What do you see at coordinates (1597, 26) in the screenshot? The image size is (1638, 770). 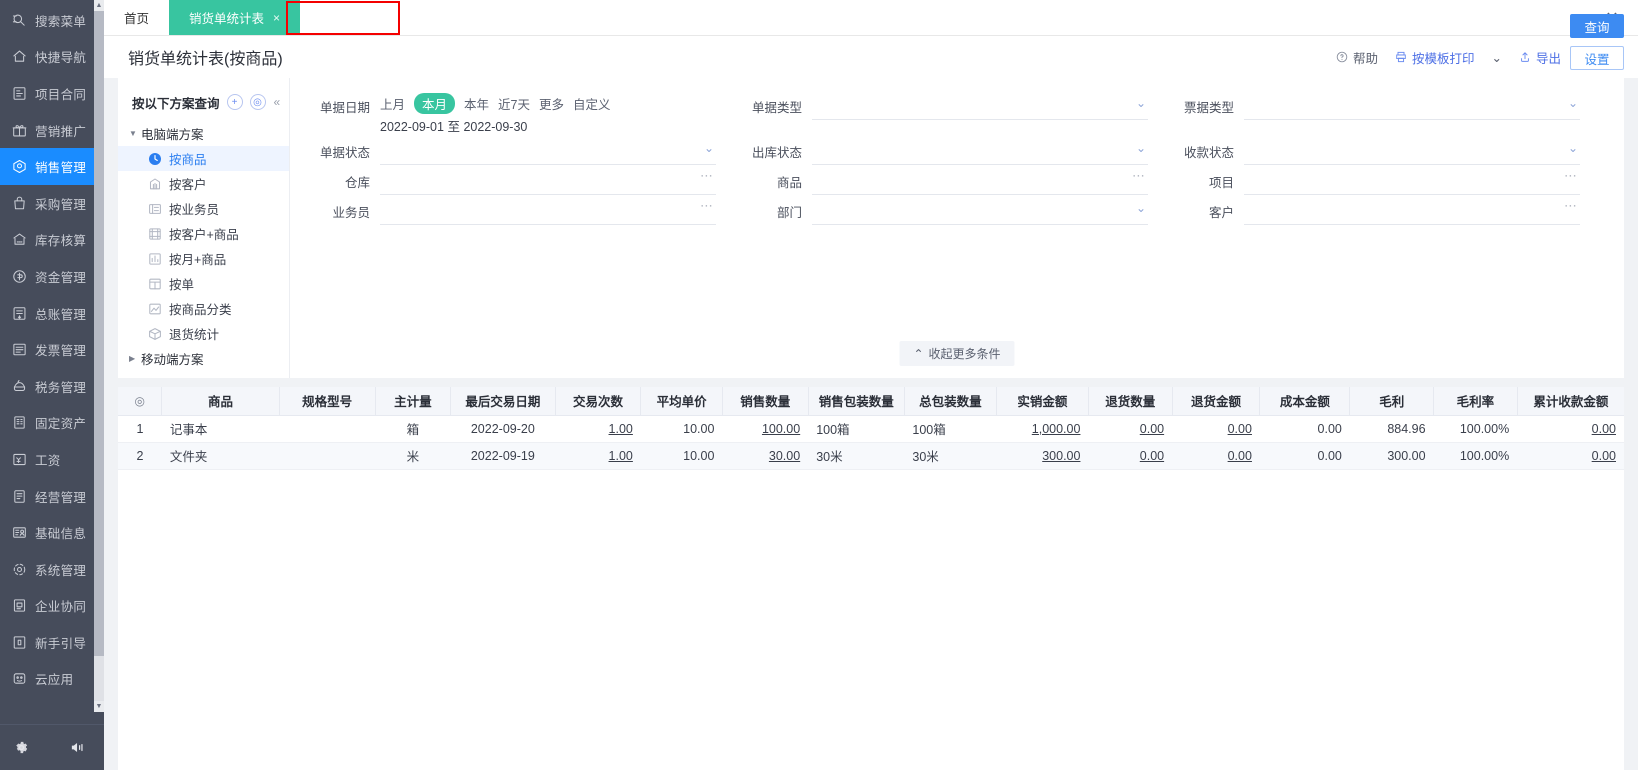 I see `query-button: 查询` at bounding box center [1597, 26].